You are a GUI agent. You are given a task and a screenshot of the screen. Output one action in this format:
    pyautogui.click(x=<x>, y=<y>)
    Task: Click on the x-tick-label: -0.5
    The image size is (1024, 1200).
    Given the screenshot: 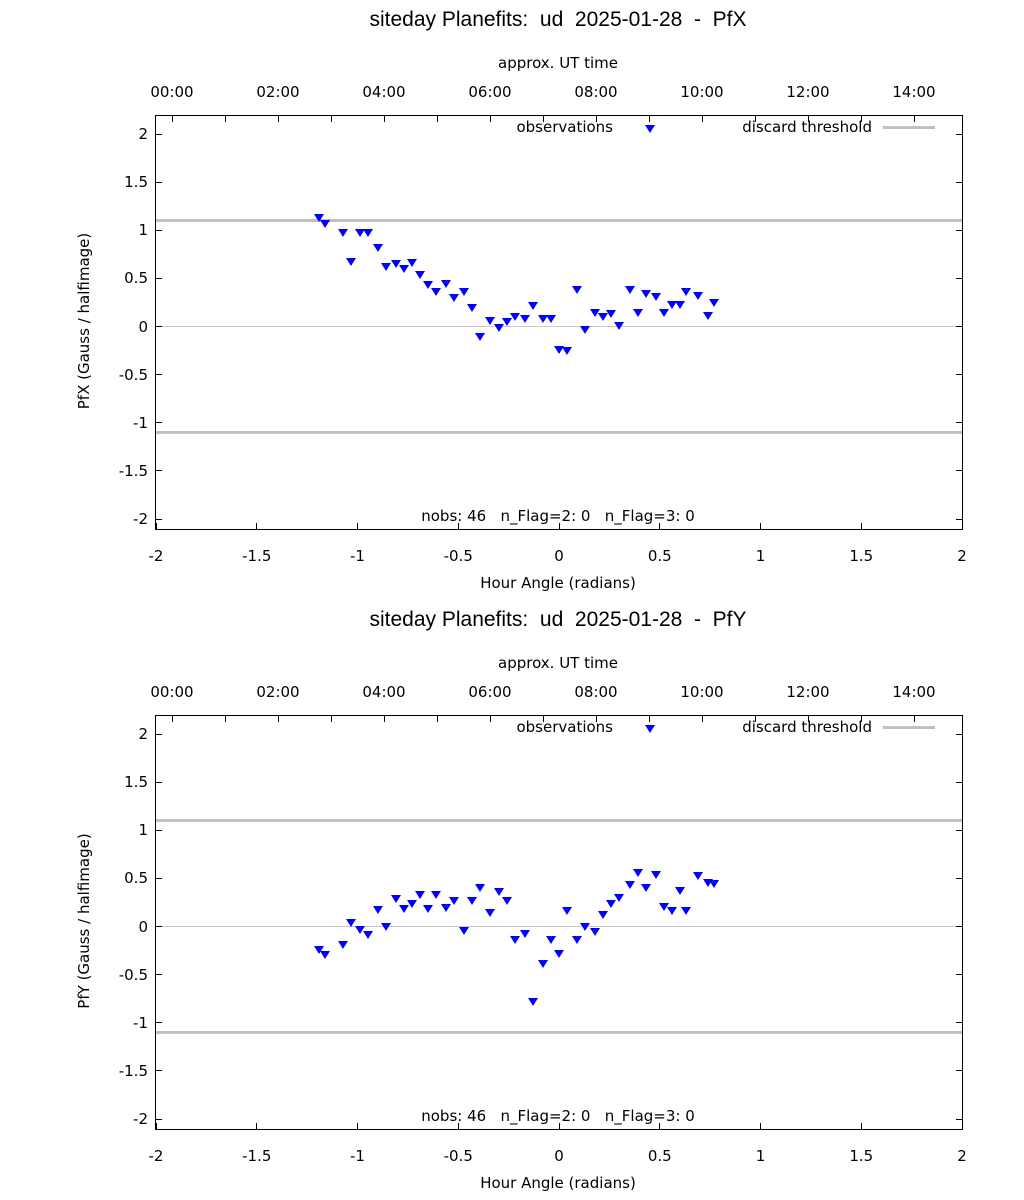 What is the action you would take?
    pyautogui.click(x=458, y=1156)
    